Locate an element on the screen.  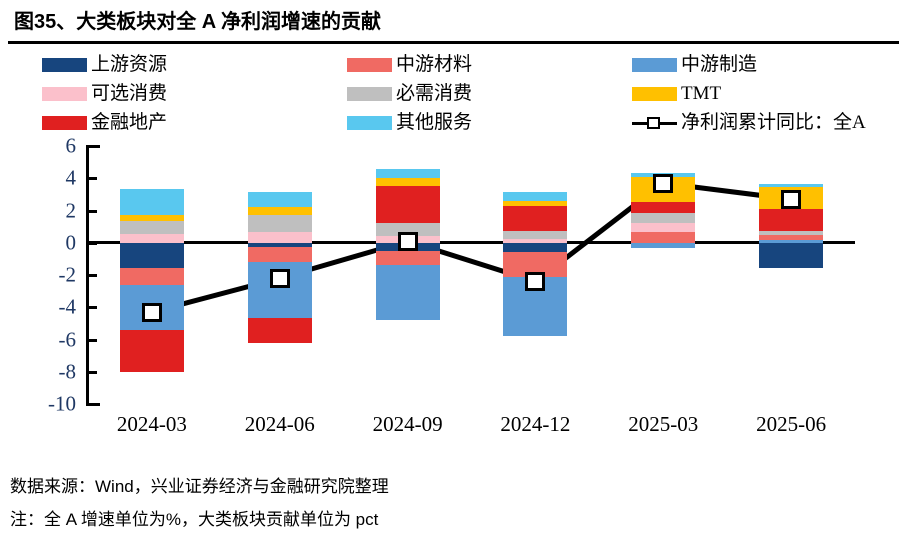
x-axis-tick-label: 2024-06 is located at coordinates (279, 424).